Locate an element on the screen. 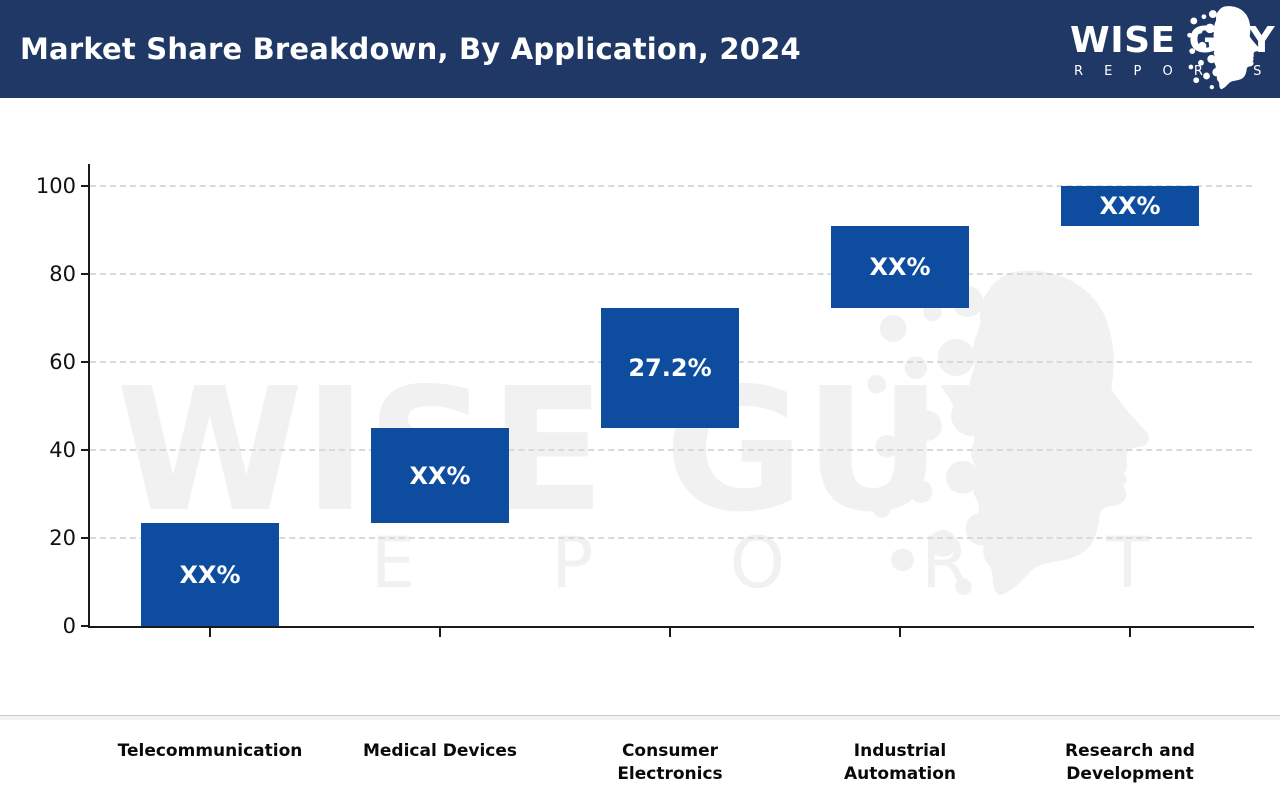 This screenshot has height=786, width=1280. category-label: Consumer Electronics is located at coordinates (670, 762).